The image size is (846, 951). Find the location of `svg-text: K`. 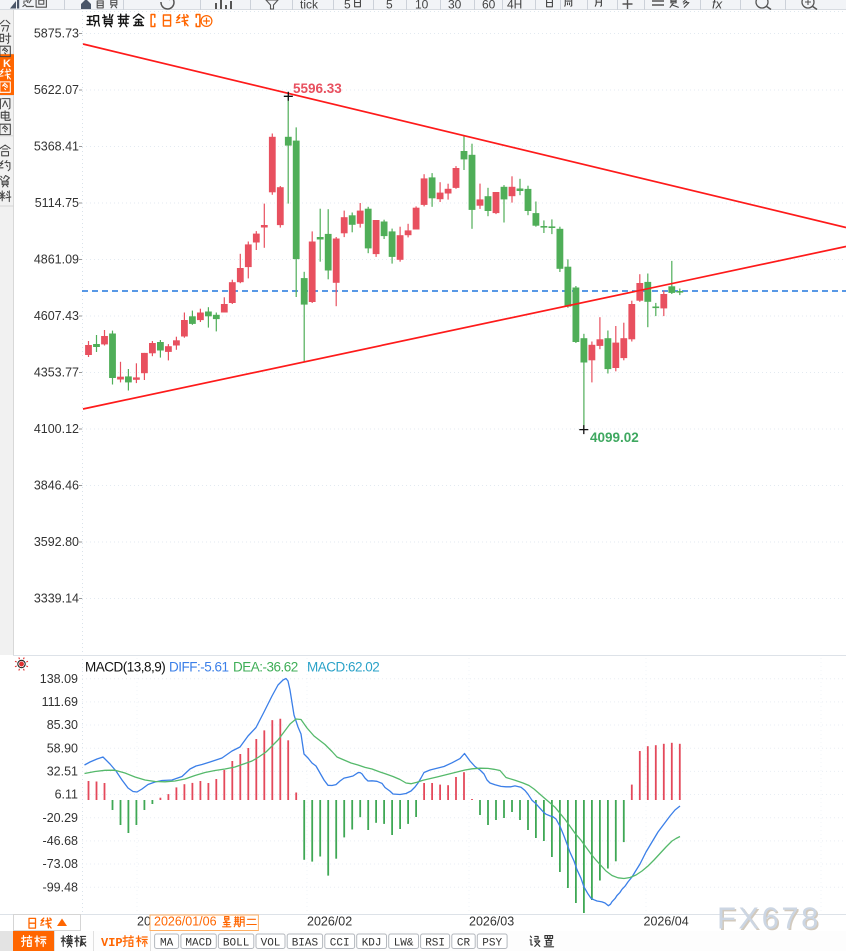

svg-text: K is located at coordinates (7, 64).